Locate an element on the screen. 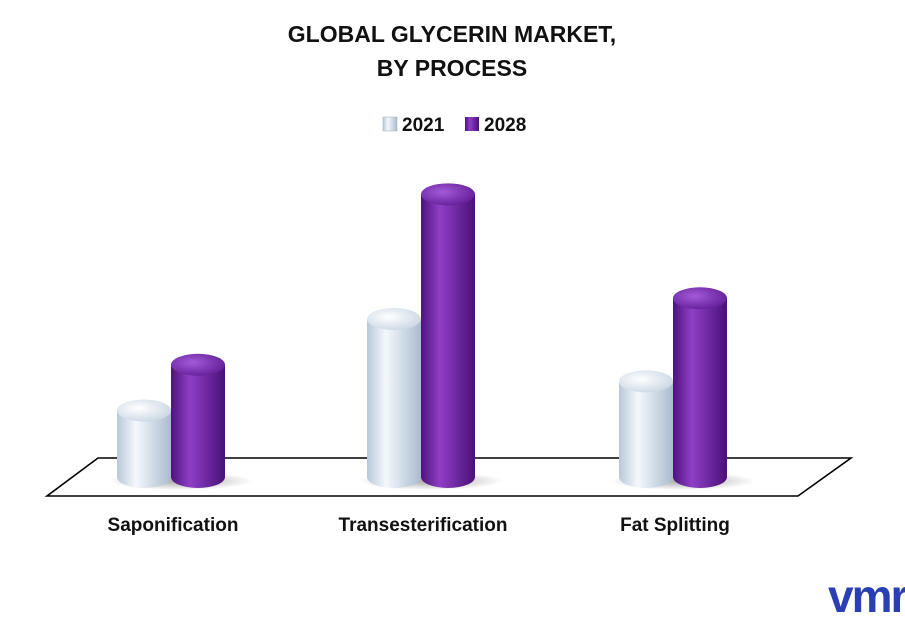 The height and width of the screenshot is (618, 905). chart-title-line-2: BY PROCESS is located at coordinates (452, 68).